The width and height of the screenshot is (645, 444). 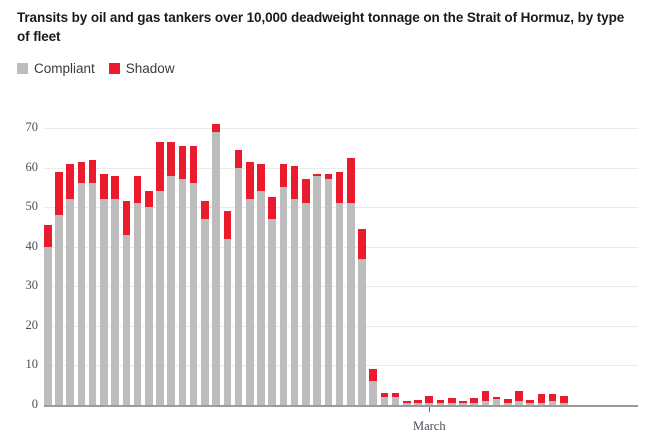 I want to click on bar-d37, so click(x=451, y=401).